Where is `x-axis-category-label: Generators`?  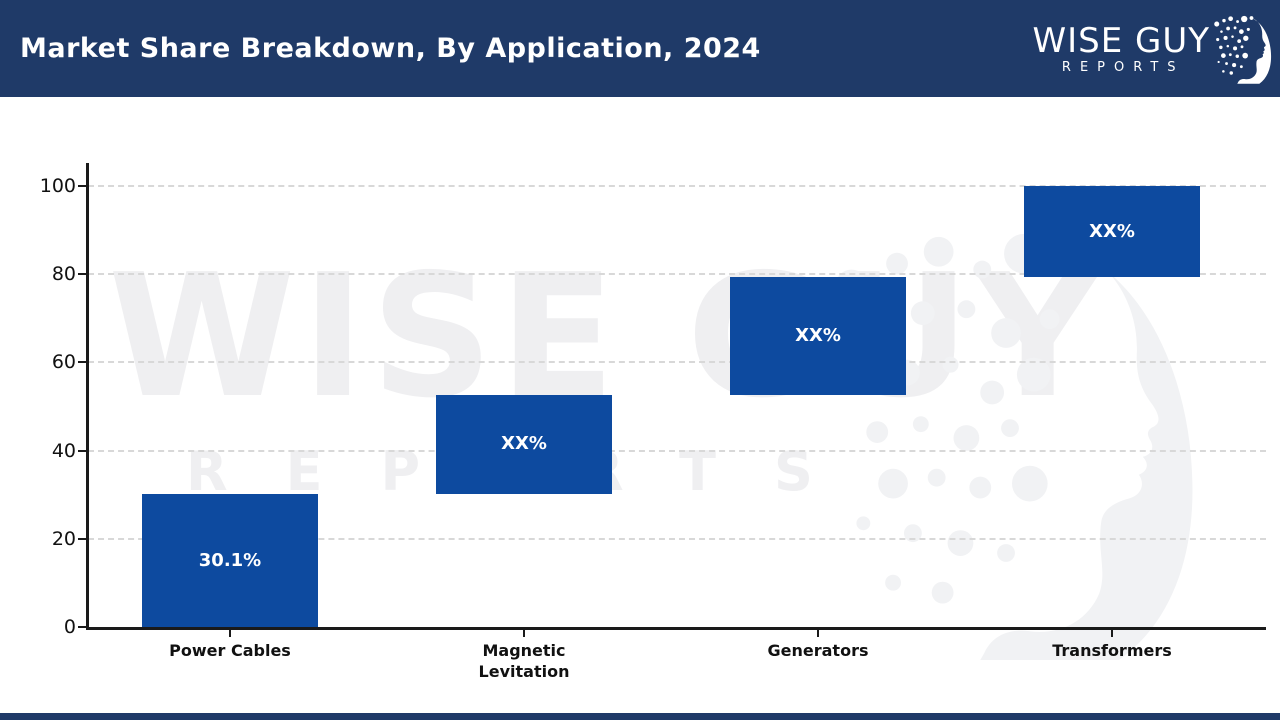 x-axis-category-label: Generators is located at coordinates (818, 650).